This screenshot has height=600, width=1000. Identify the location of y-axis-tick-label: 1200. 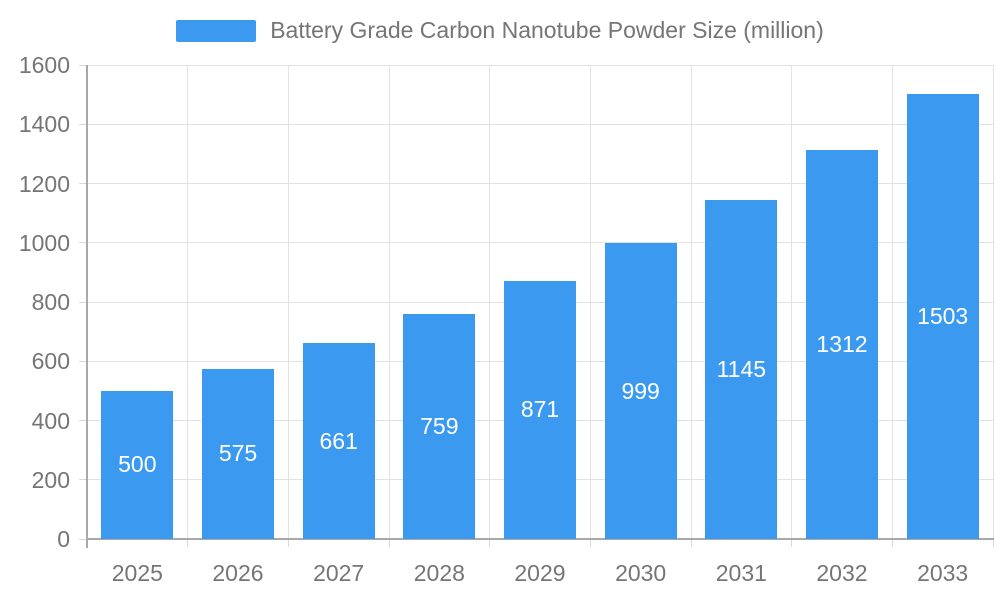
(44, 183).